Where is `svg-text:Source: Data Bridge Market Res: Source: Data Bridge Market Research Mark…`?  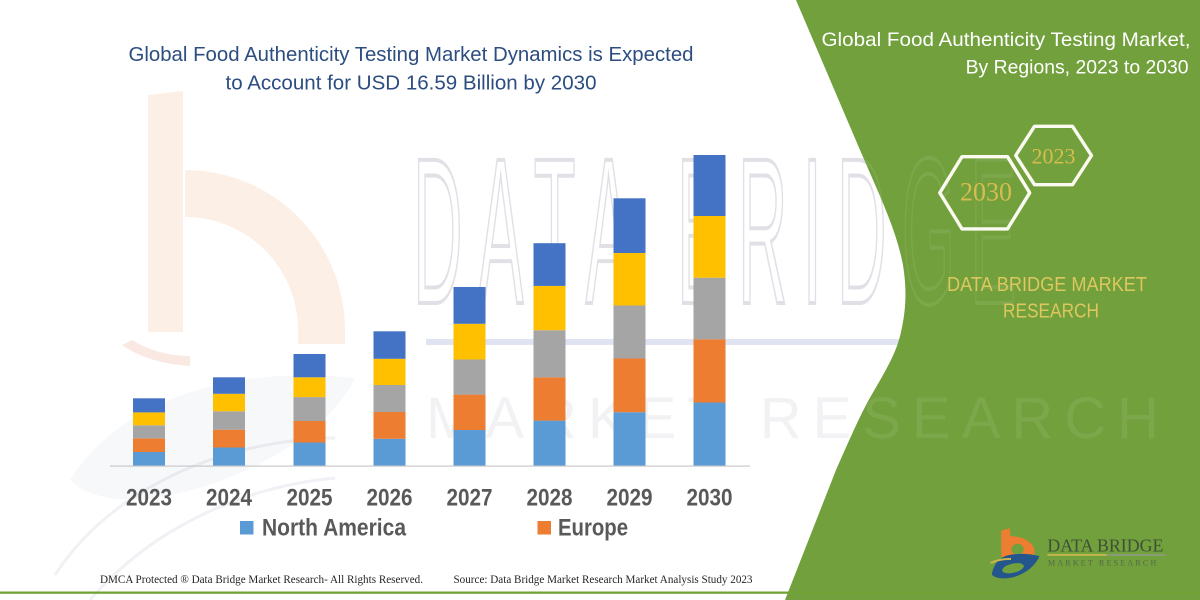
svg-text:Source: Data Bridge Market Res: Source: Data Bridge Market Research Mark… is located at coordinates (603, 580).